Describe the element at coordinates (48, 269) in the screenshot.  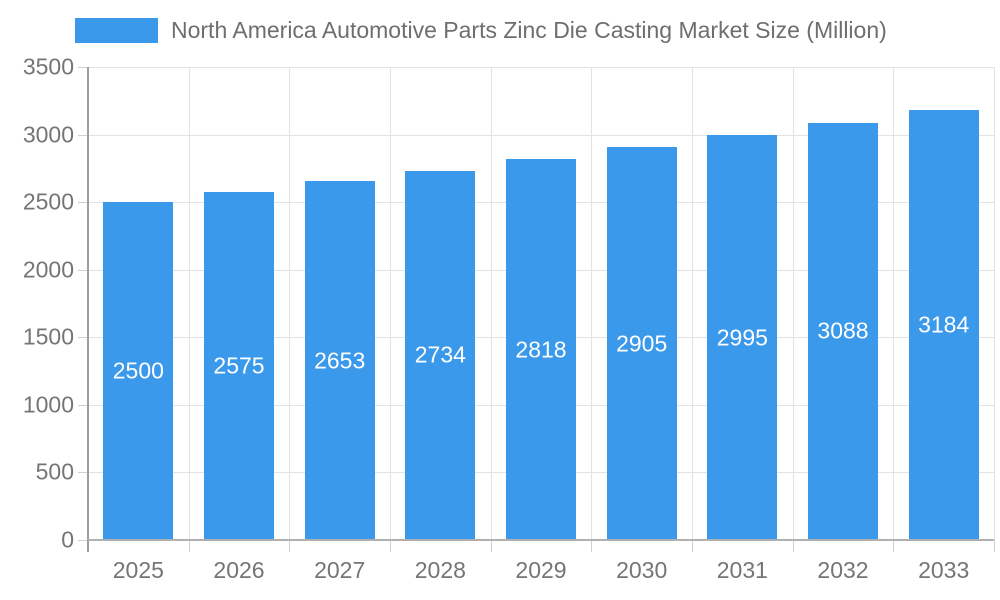
I see `y-axis-tick-label: 2000` at that location.